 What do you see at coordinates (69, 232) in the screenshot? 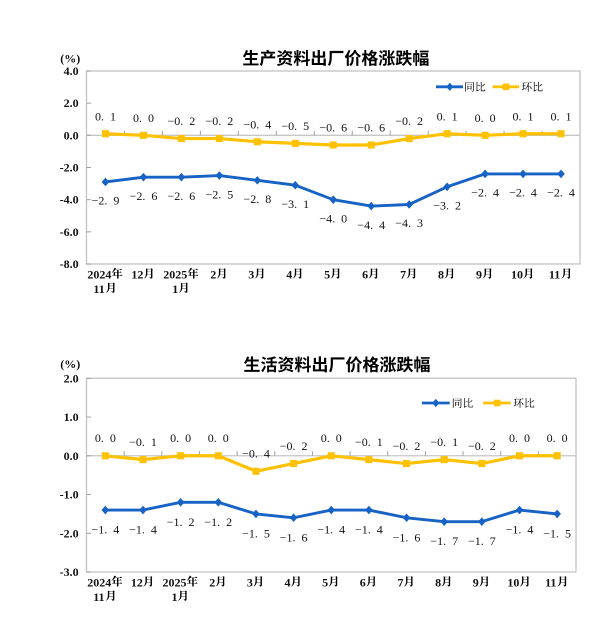
I see `svg-text: -6.0` at bounding box center [69, 232].